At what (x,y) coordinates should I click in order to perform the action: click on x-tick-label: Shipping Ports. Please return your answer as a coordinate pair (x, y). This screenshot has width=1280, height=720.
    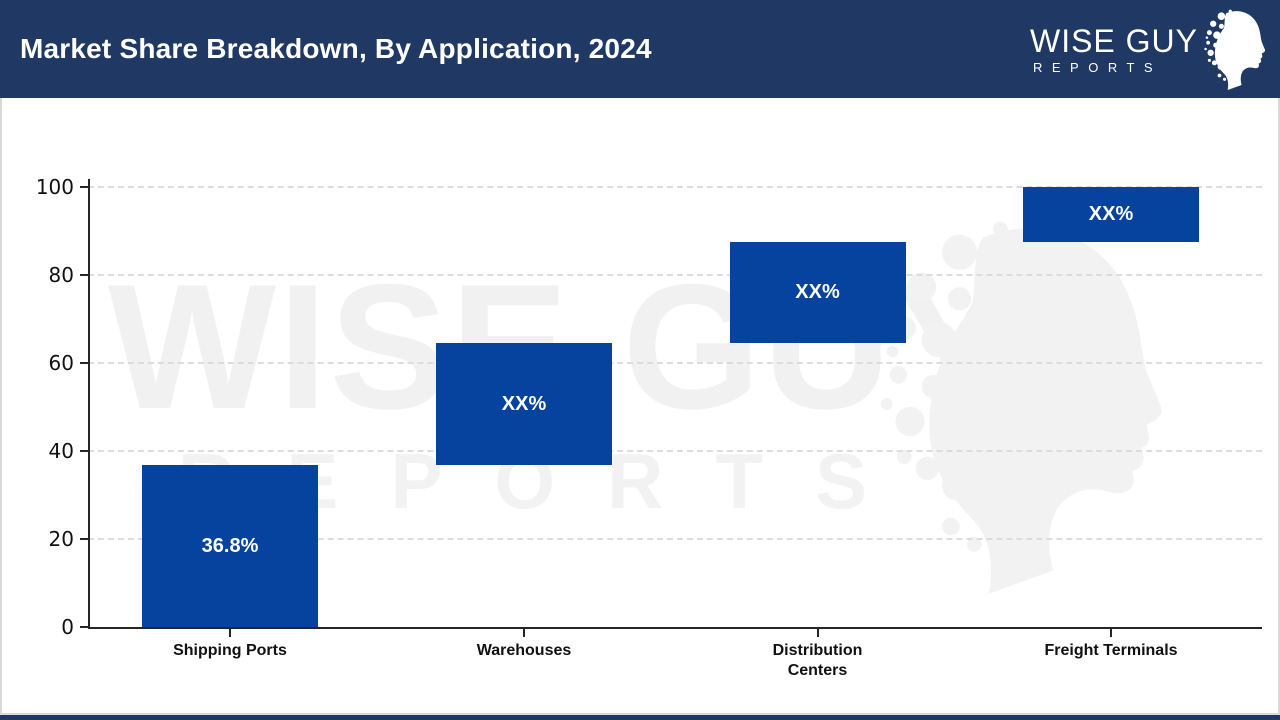
    Looking at the image, I should click on (230, 650).